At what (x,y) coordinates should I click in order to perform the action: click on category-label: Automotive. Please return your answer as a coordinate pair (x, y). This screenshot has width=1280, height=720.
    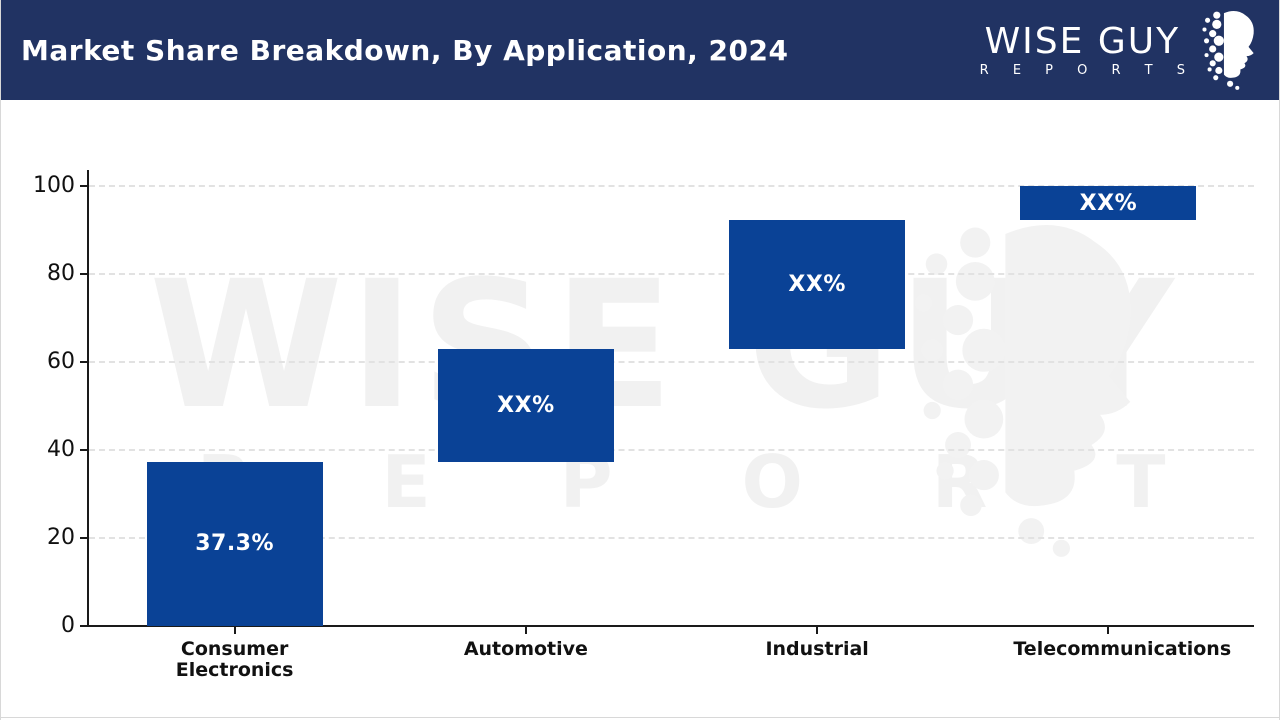
    Looking at the image, I should click on (525, 649).